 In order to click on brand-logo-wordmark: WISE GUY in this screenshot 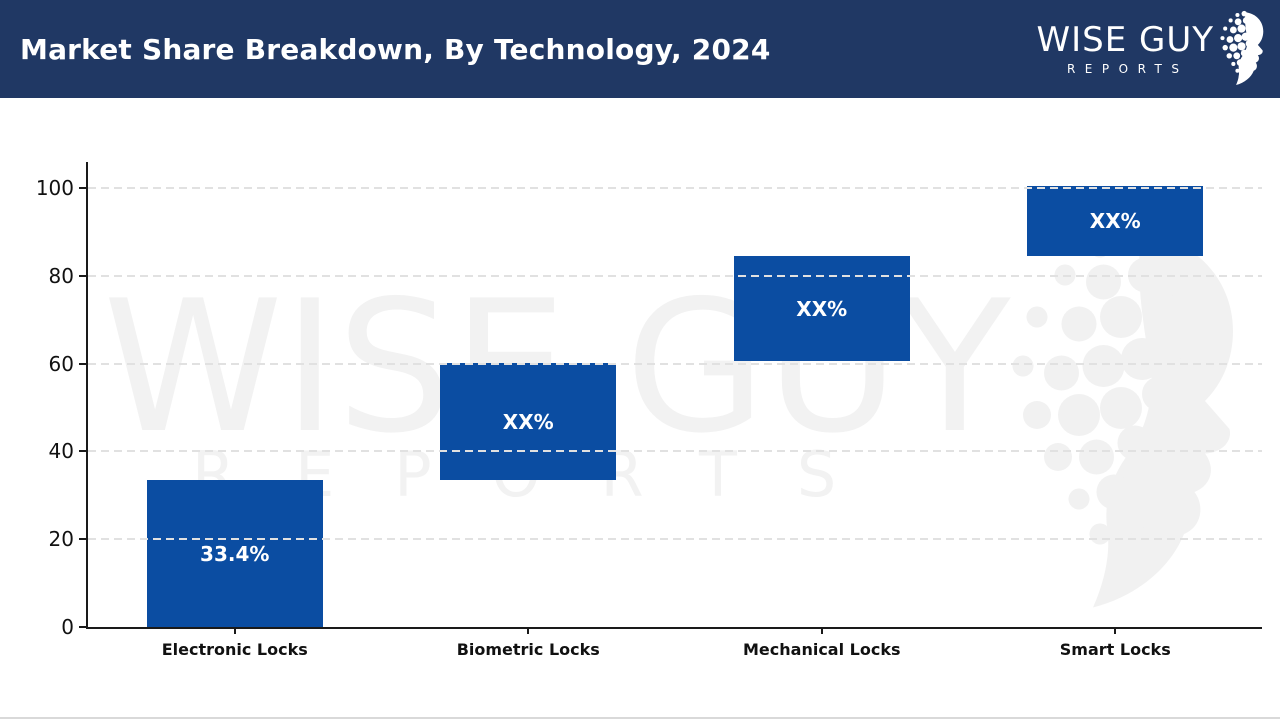, I will do `click(1125, 39)`.